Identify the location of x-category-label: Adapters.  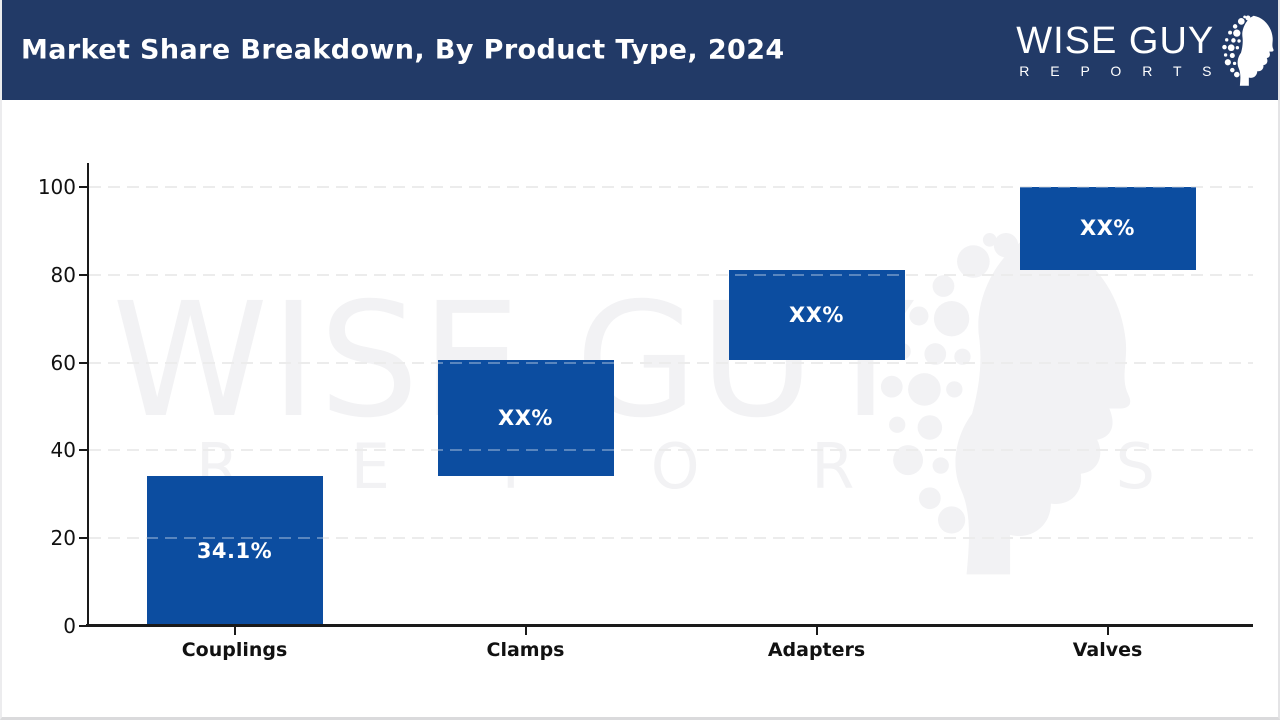
(816, 650).